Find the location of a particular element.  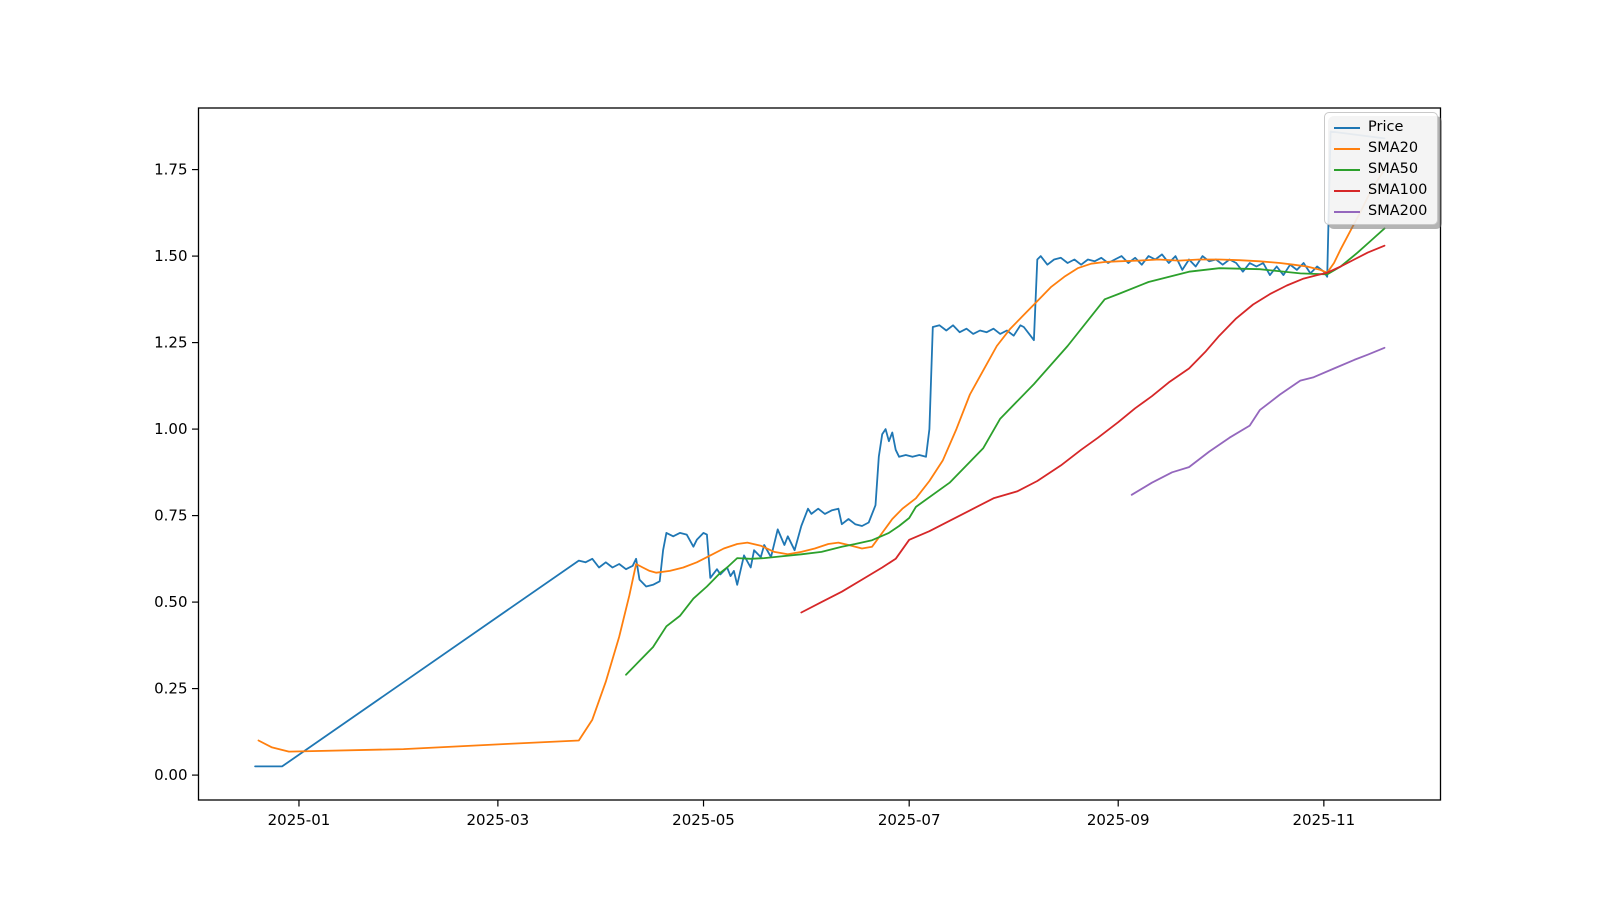

legend-item-price: Price is located at coordinates (1382, 127).